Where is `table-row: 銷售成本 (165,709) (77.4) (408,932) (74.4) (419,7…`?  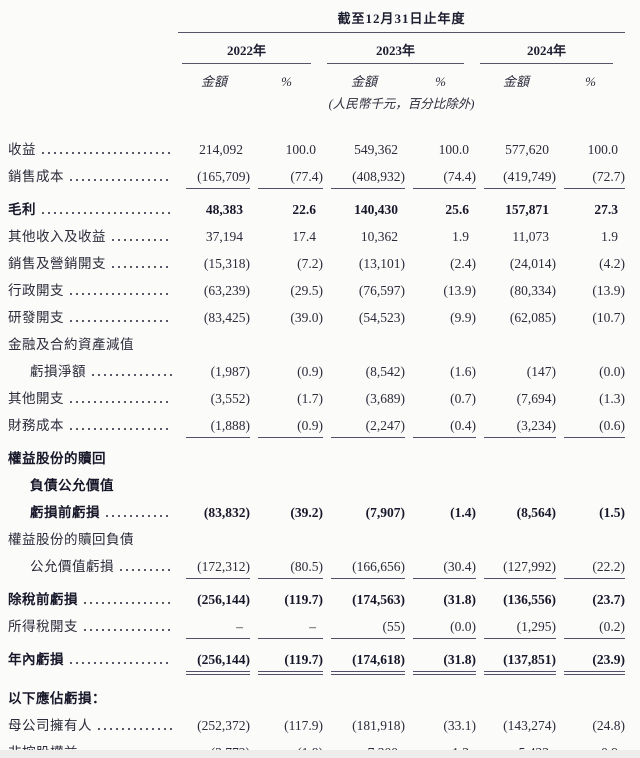 table-row: 銷售成本 (165,709) (77.4) (408,932) (74.4) (419,7… is located at coordinates (324, 179).